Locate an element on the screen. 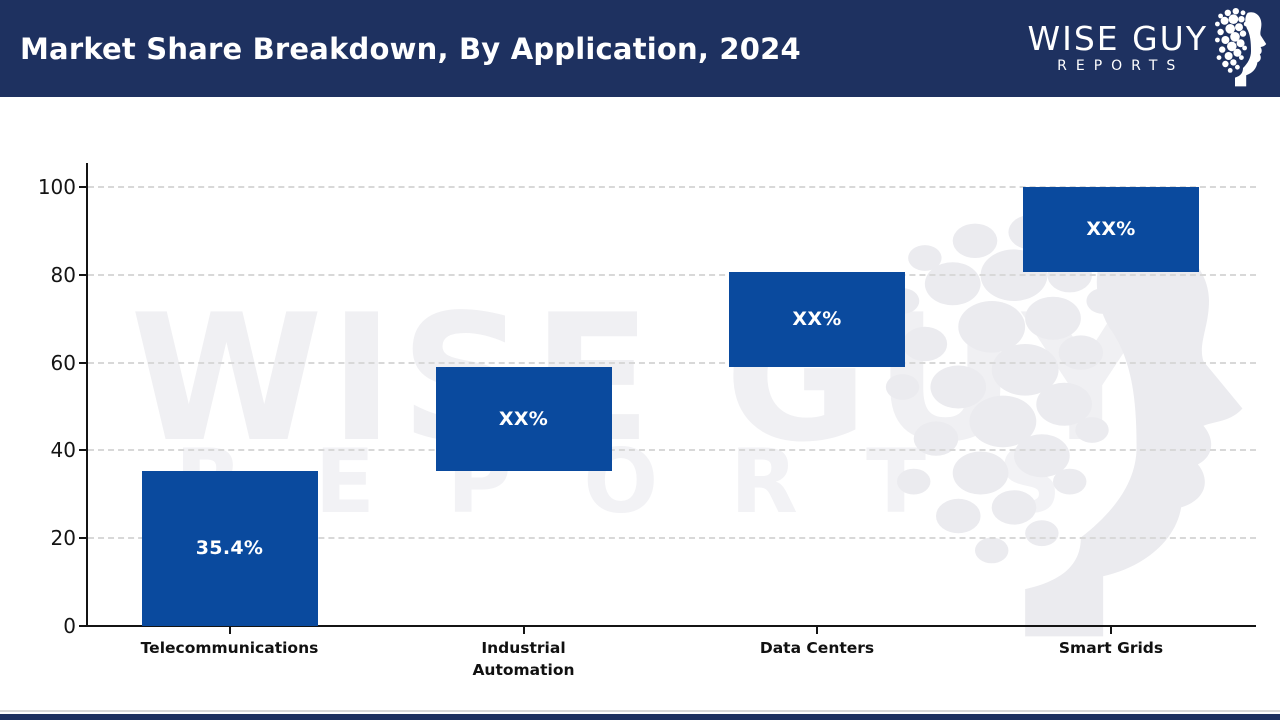 The image size is (1280, 720). brand-logo: WISE GUY REPORTS is located at coordinates (1147, 48).